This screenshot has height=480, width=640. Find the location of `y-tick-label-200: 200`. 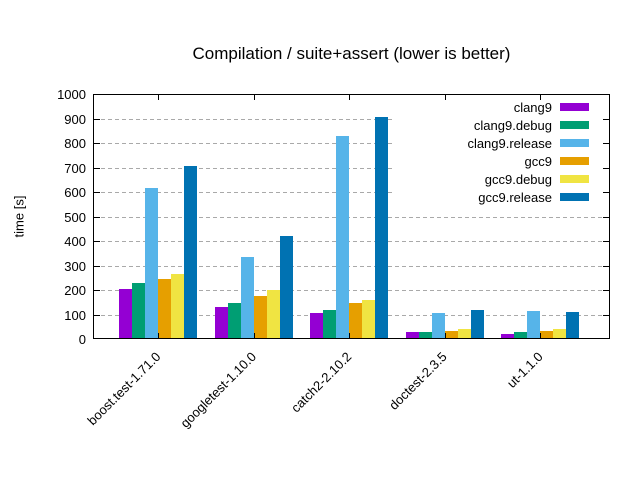

y-tick-label-200: 200 is located at coordinates (75, 290).